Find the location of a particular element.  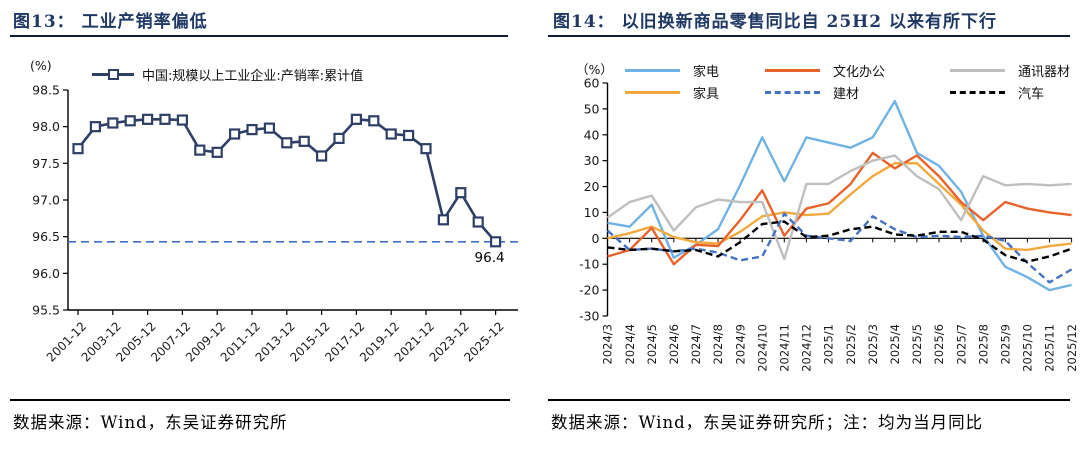

svg-text: 2024/12 is located at coordinates (807, 348).